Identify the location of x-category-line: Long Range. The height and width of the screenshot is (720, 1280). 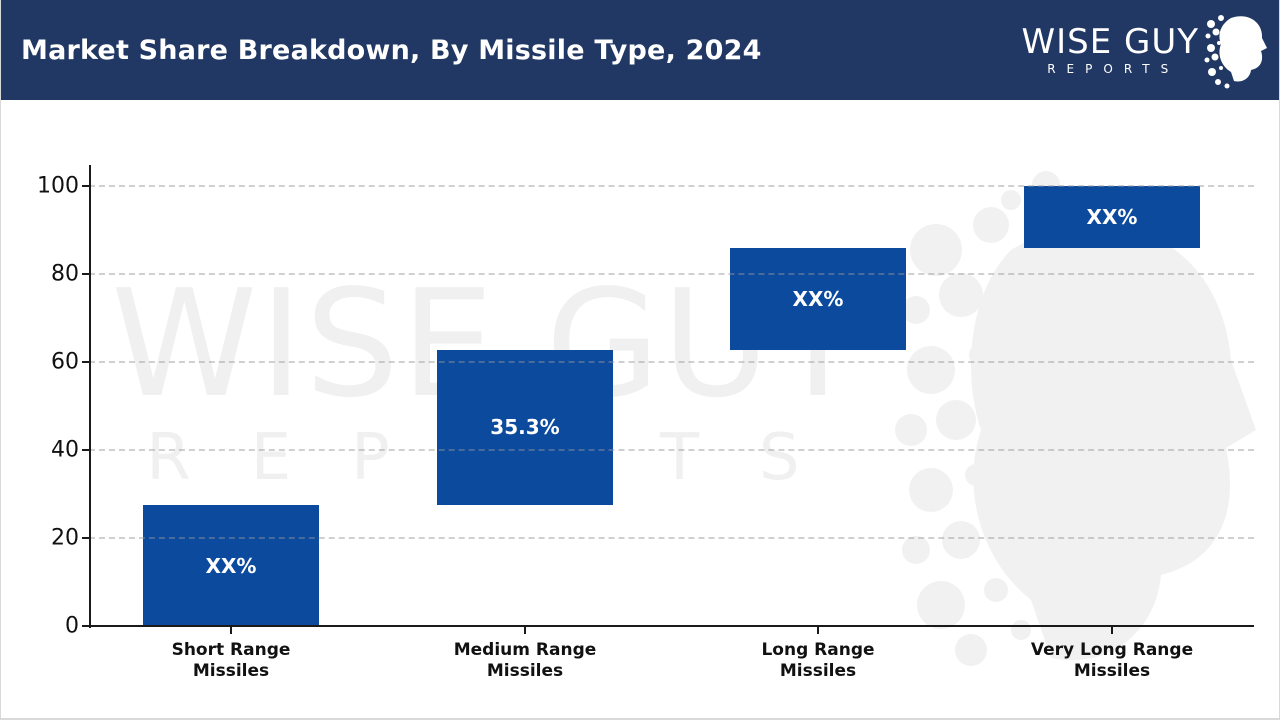
(818, 650).